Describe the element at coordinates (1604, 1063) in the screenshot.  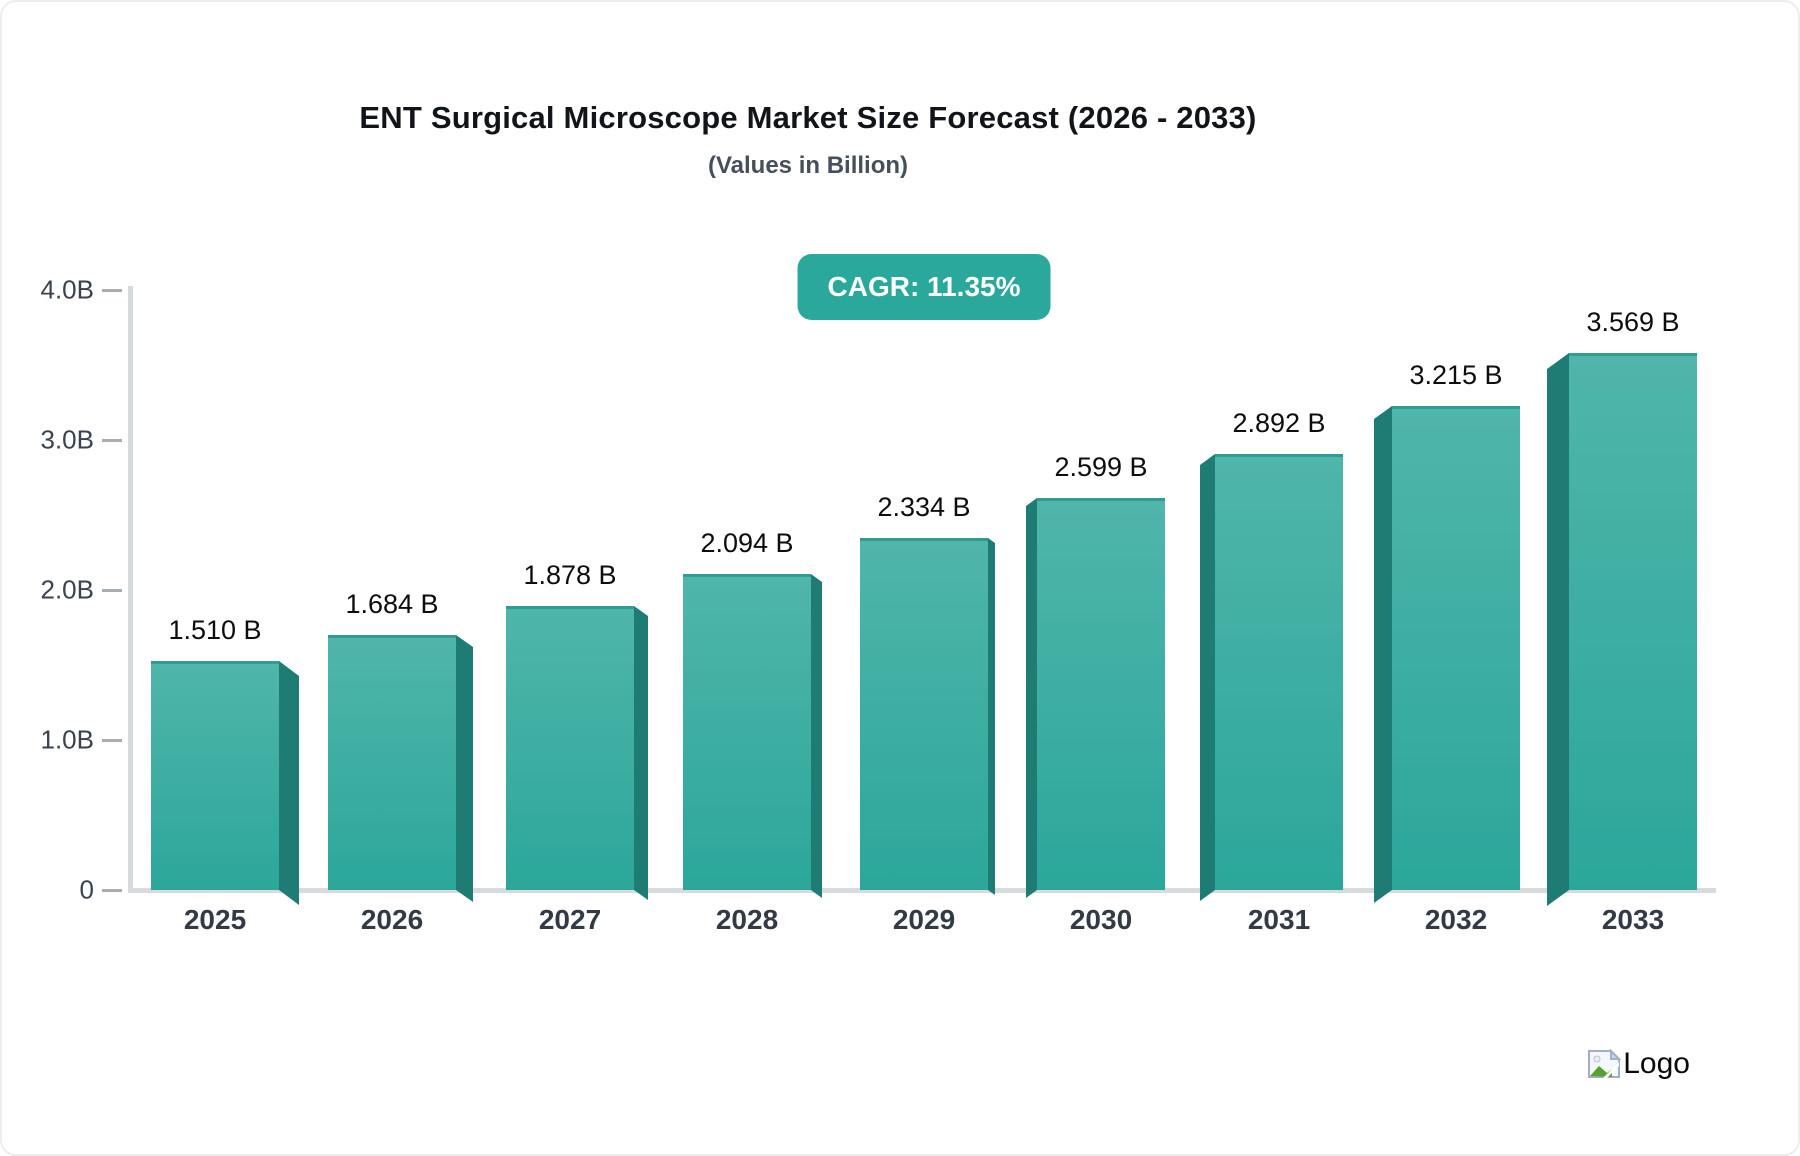
I see `broken-image-icon` at that location.